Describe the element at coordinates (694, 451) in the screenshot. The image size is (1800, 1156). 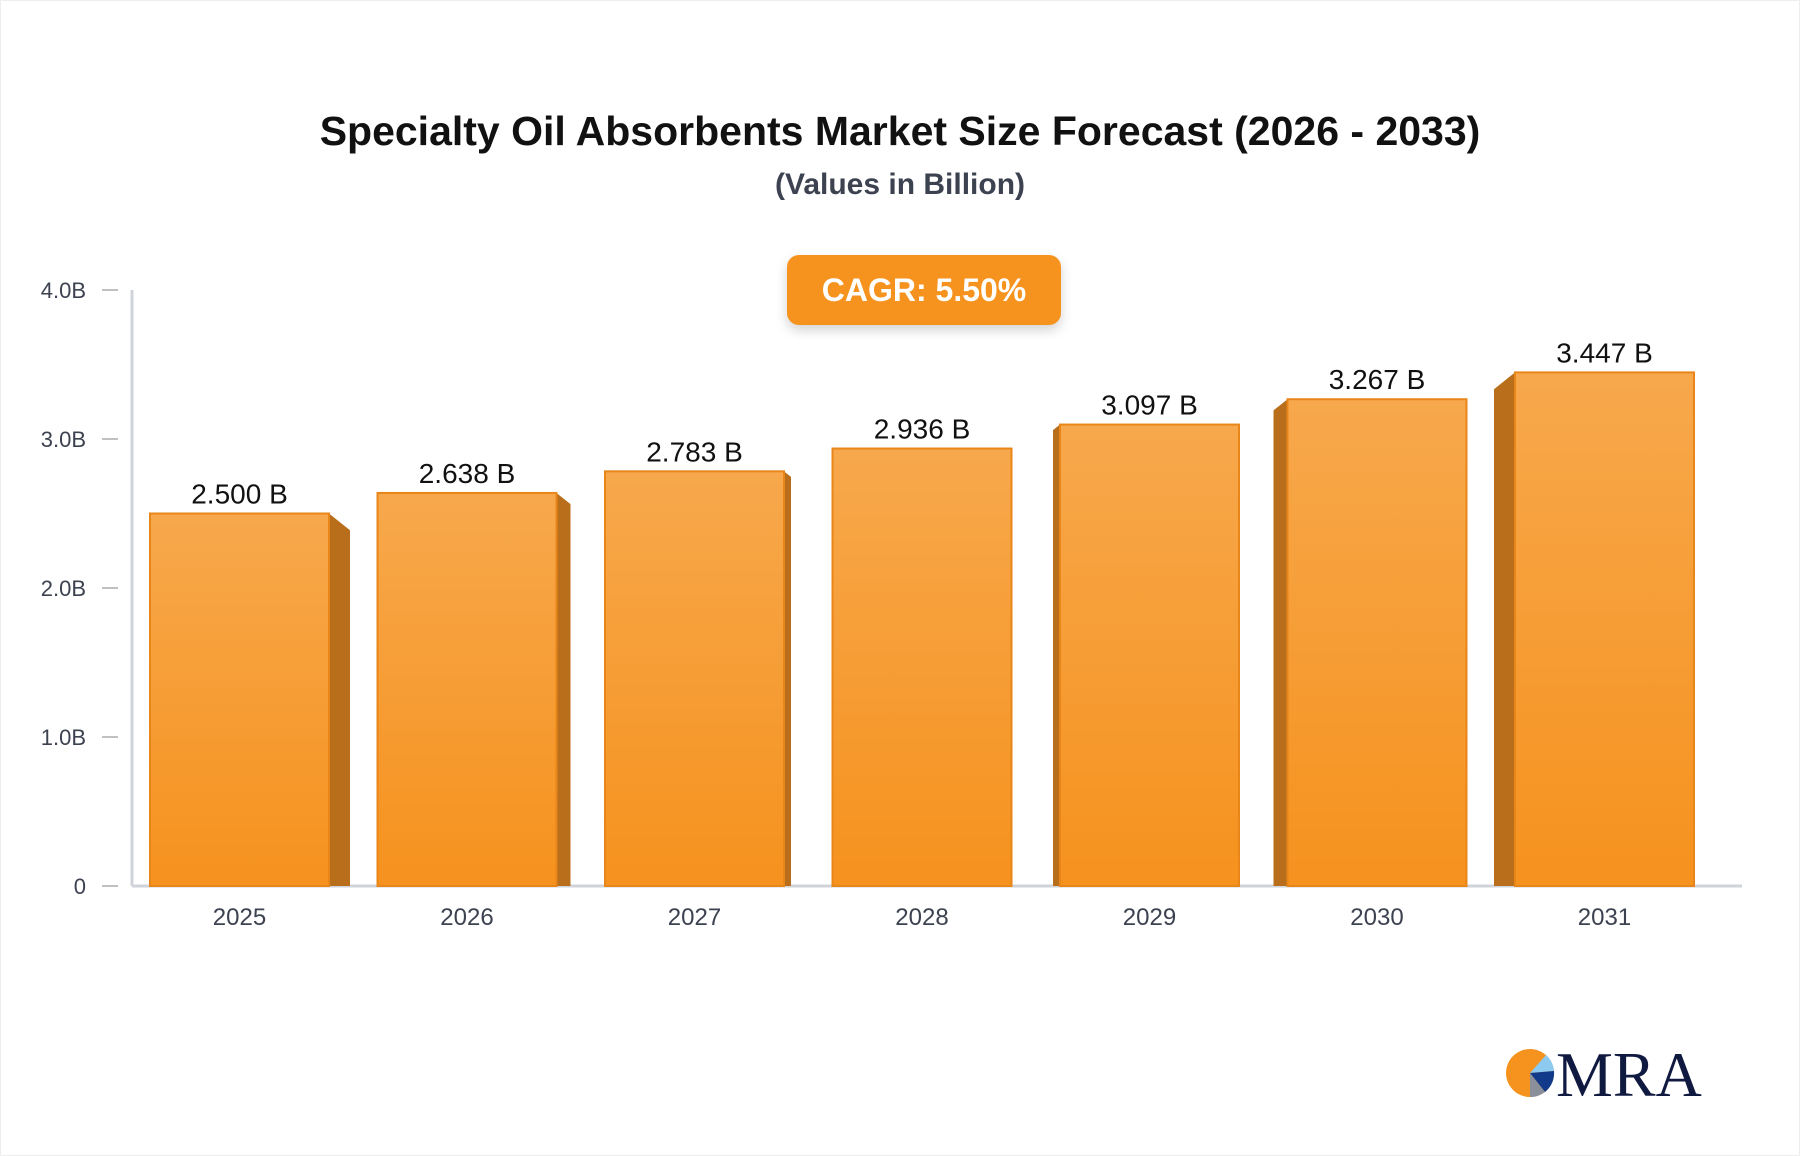
I see `data-label: 2.783 B` at that location.